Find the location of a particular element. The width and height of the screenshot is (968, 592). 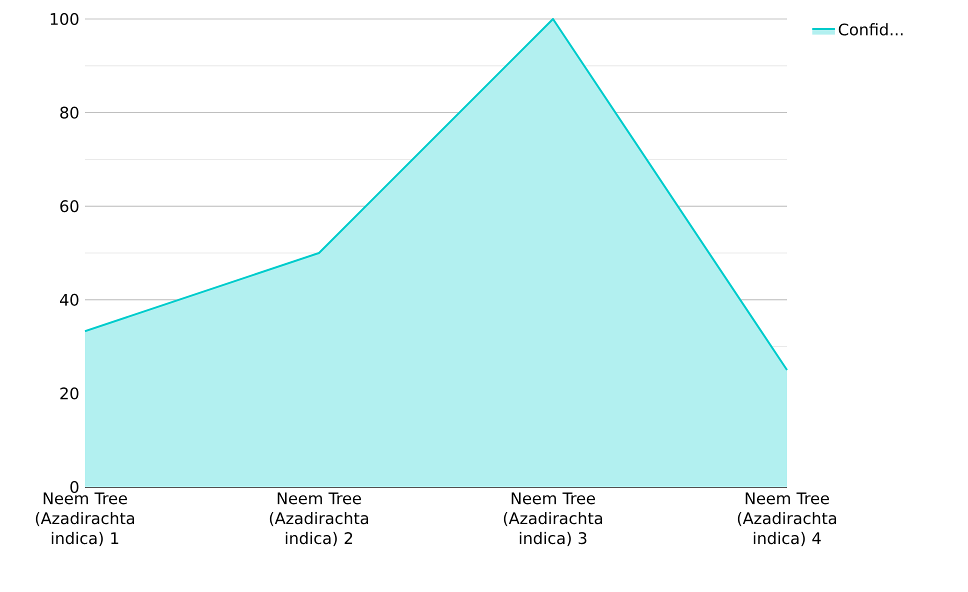

y-tick-label: 100 is located at coordinates (64, 19).